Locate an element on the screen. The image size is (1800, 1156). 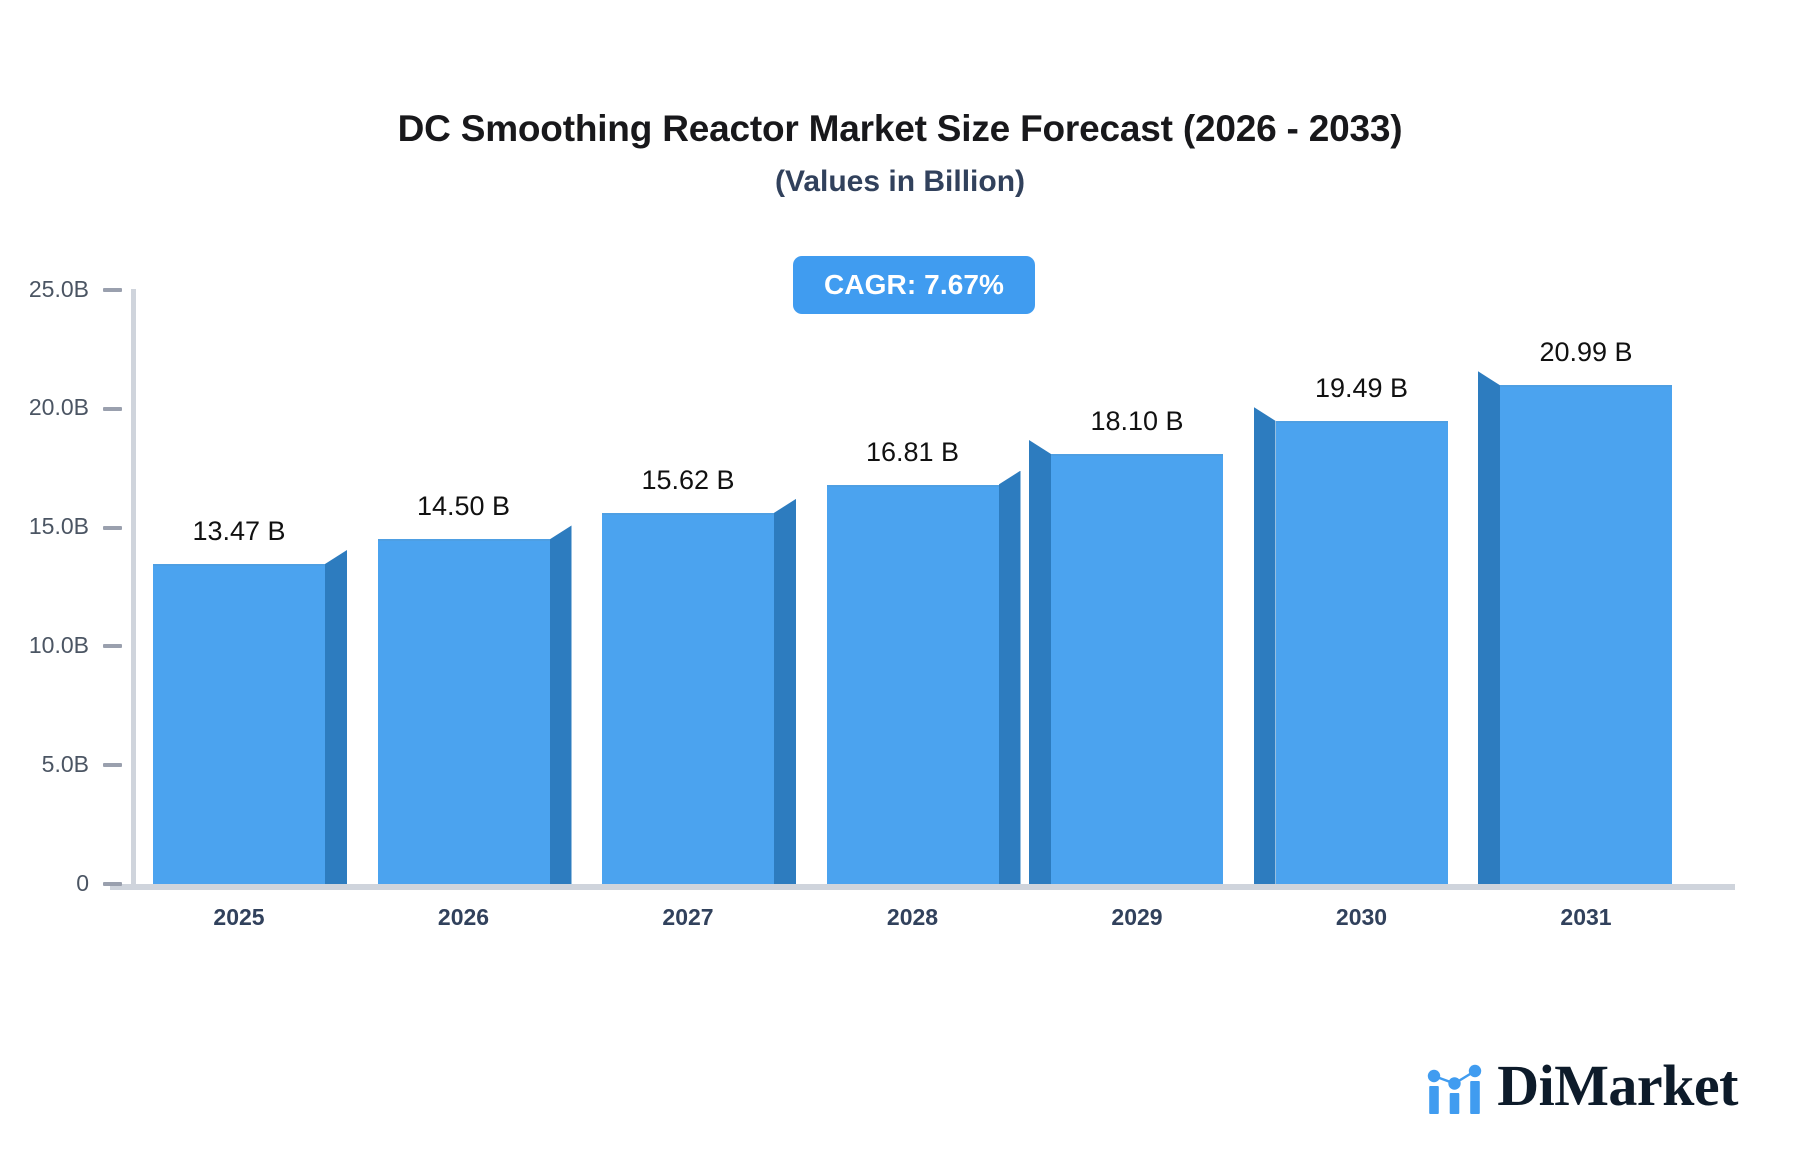
x-axis-line is located at coordinates (922, 887).